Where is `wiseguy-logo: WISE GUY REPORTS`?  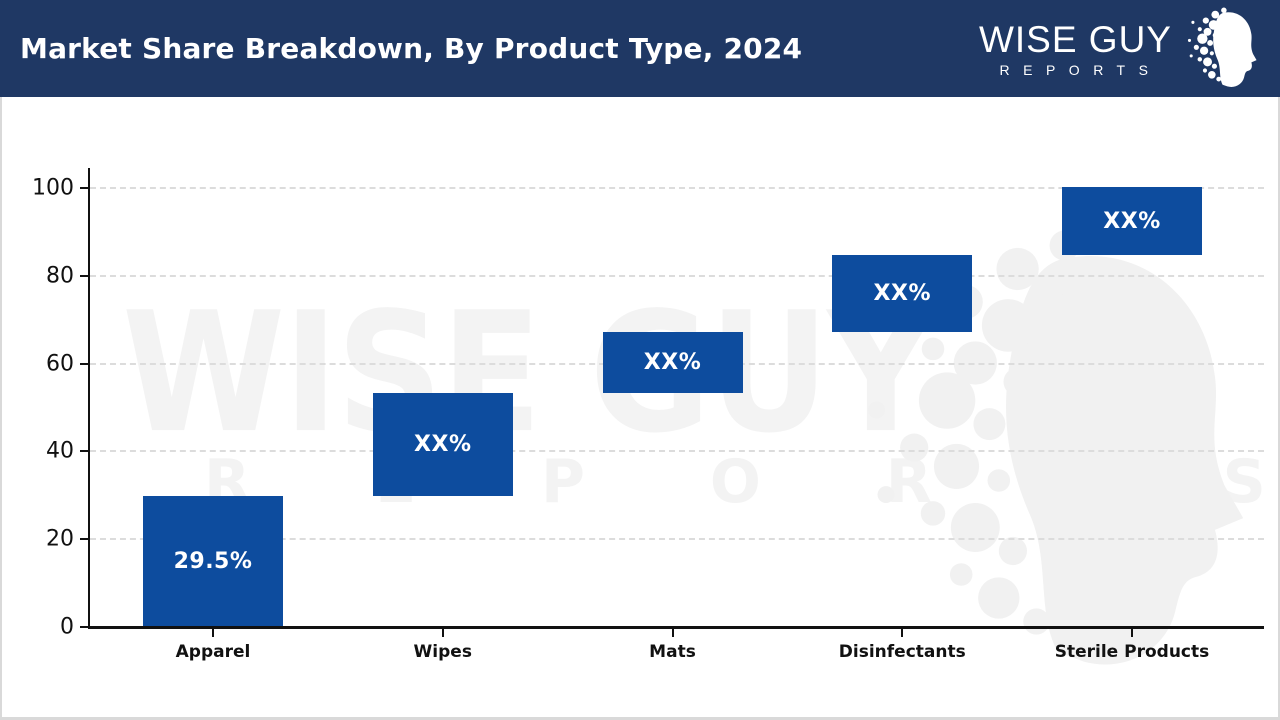 wiseguy-logo: WISE GUY REPORTS is located at coordinates (1119, 49).